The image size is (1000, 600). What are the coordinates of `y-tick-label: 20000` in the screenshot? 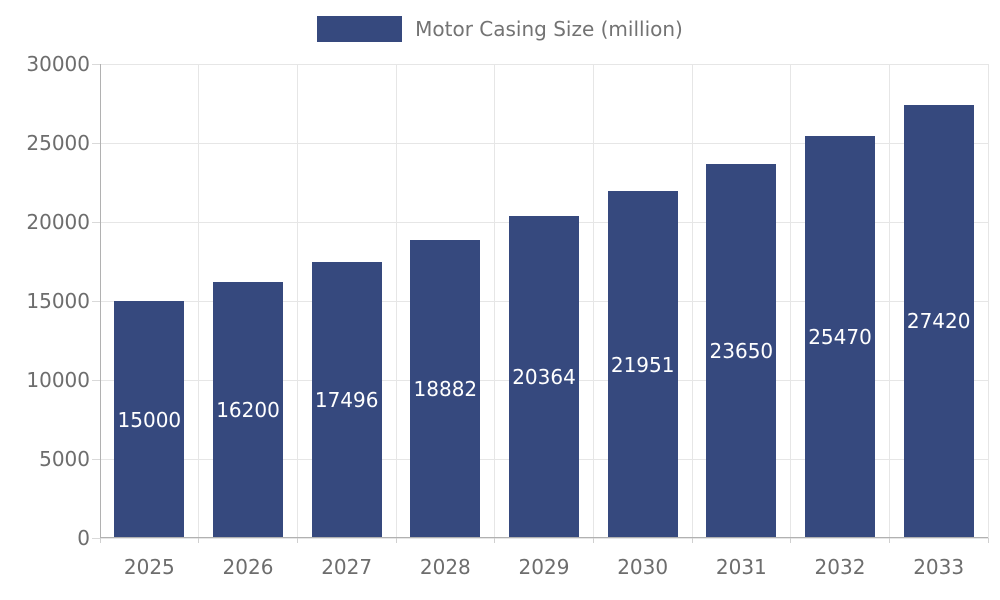 It's located at (58, 222).